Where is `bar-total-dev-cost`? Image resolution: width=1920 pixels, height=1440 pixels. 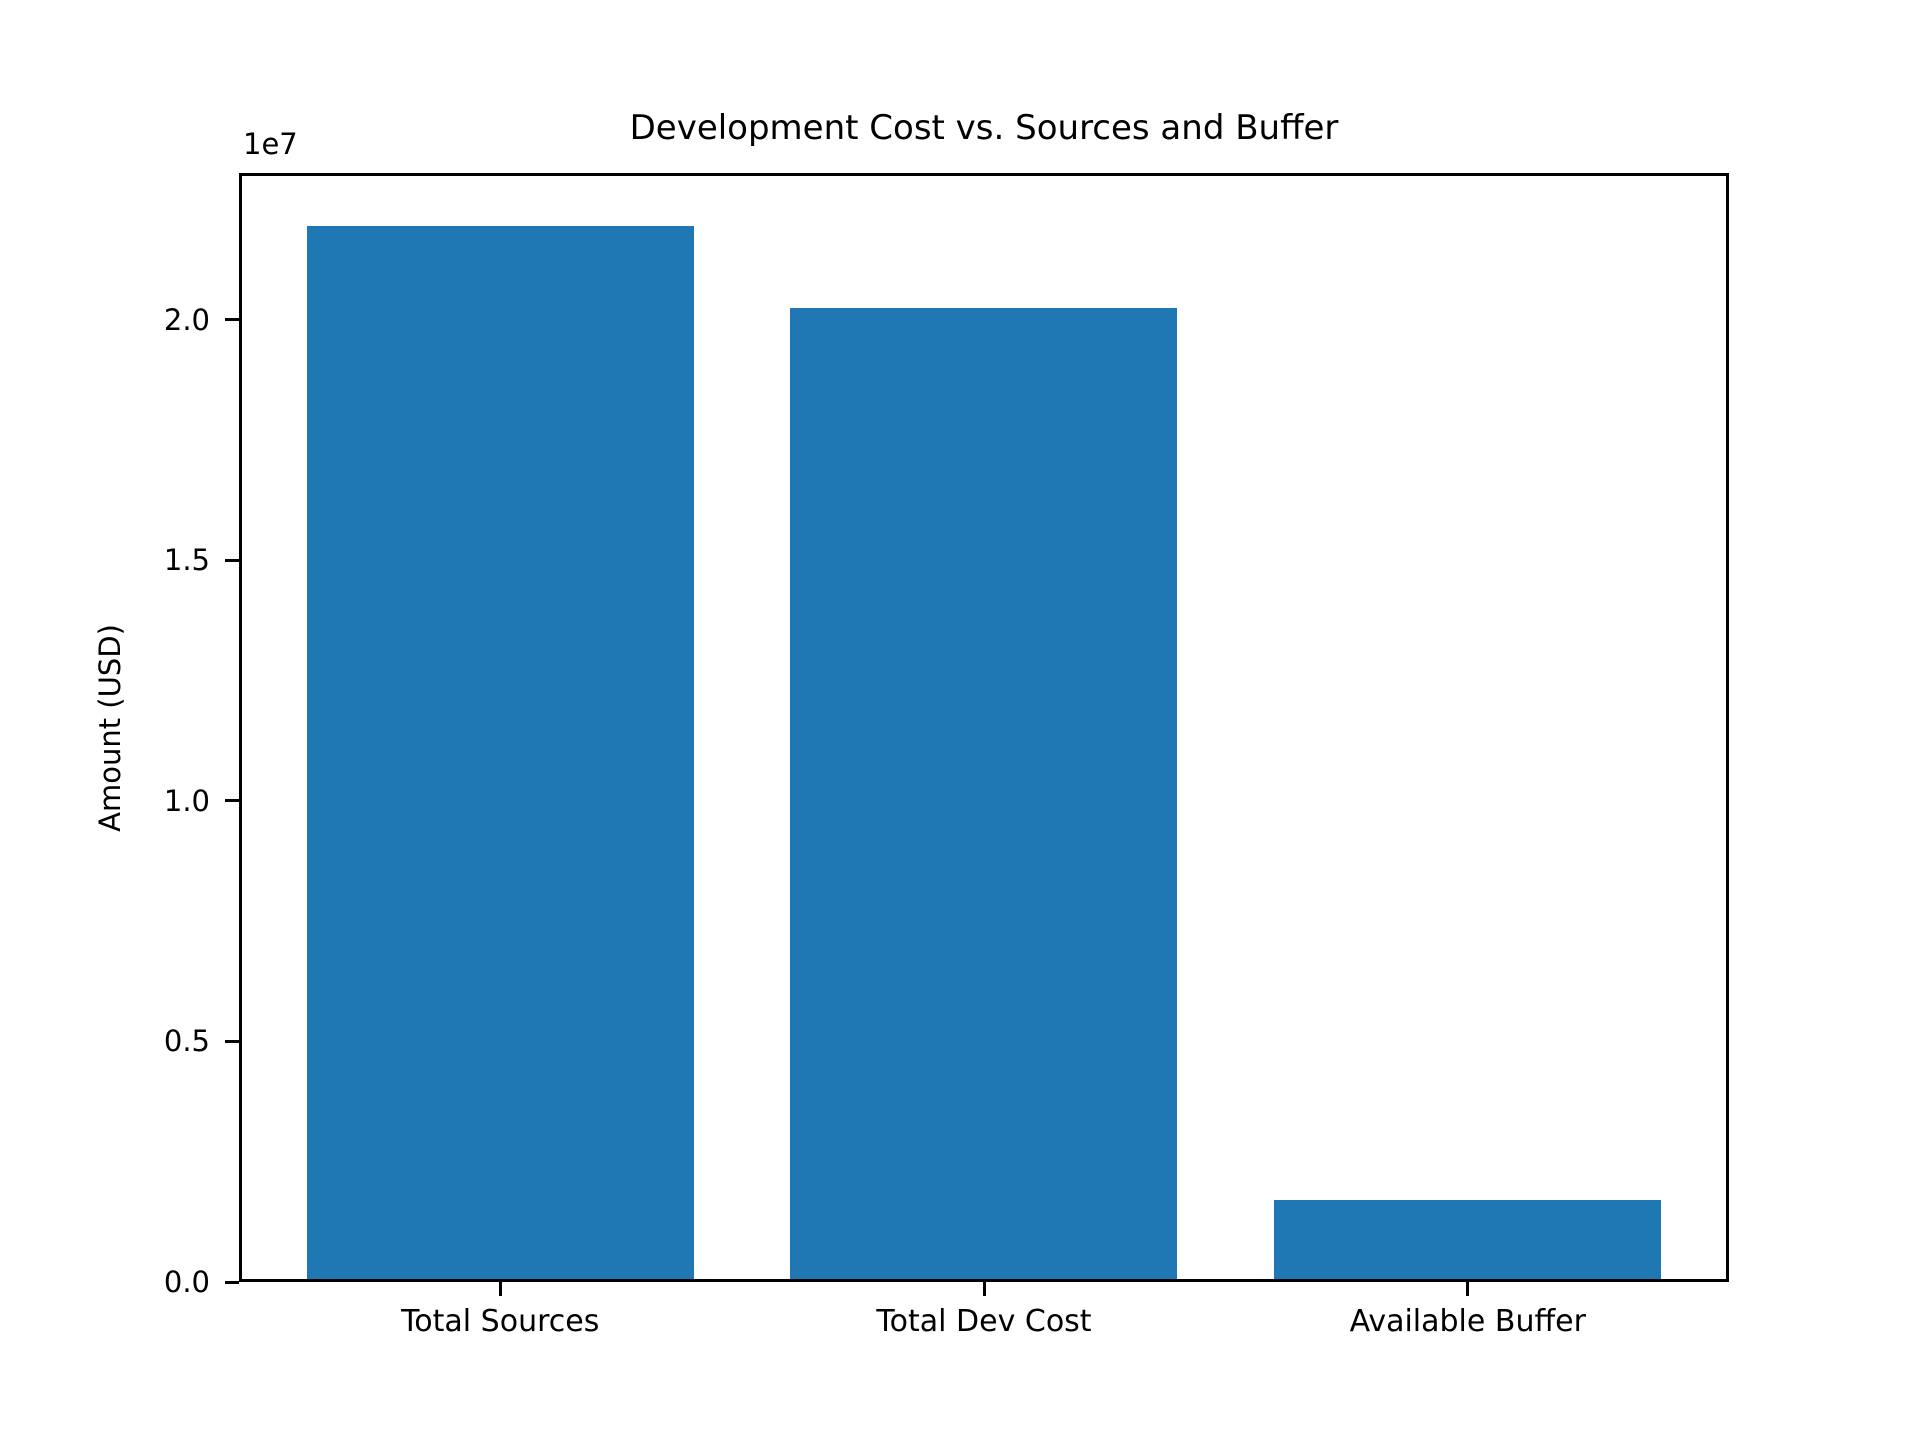
bar-total-dev-cost is located at coordinates (984, 793).